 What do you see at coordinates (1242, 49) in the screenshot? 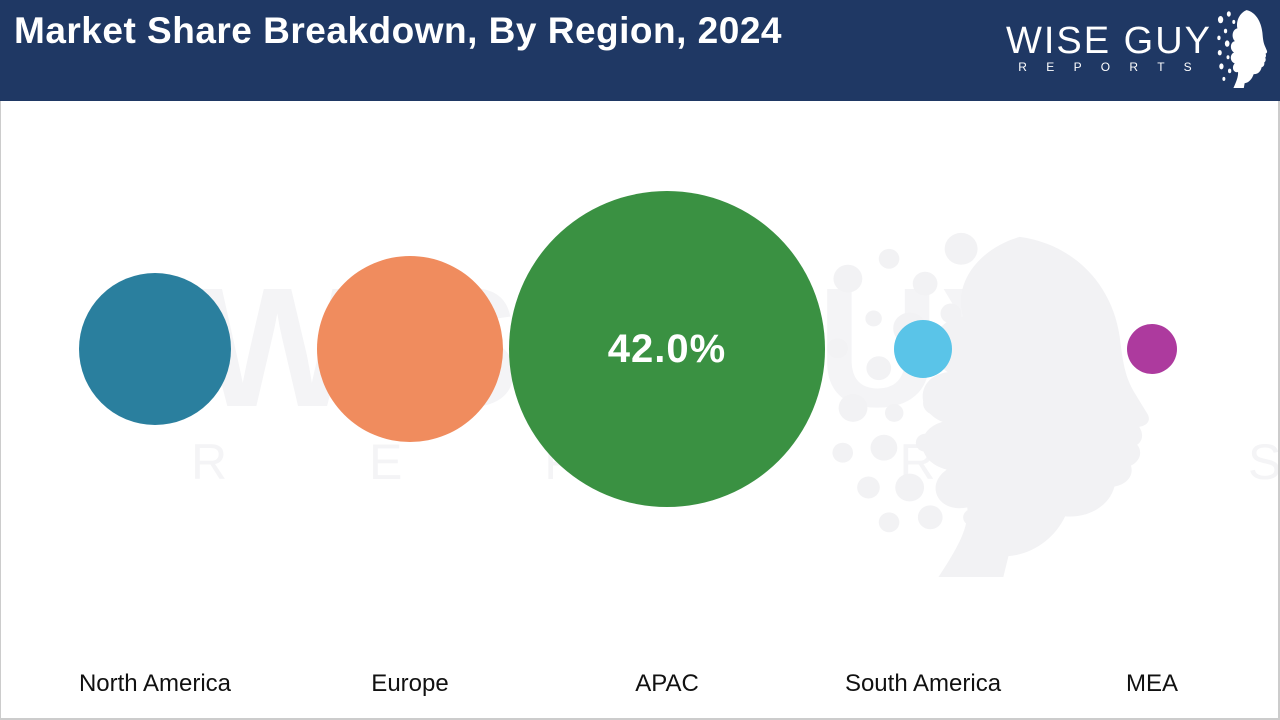
I see `head-profile-icon` at bounding box center [1242, 49].